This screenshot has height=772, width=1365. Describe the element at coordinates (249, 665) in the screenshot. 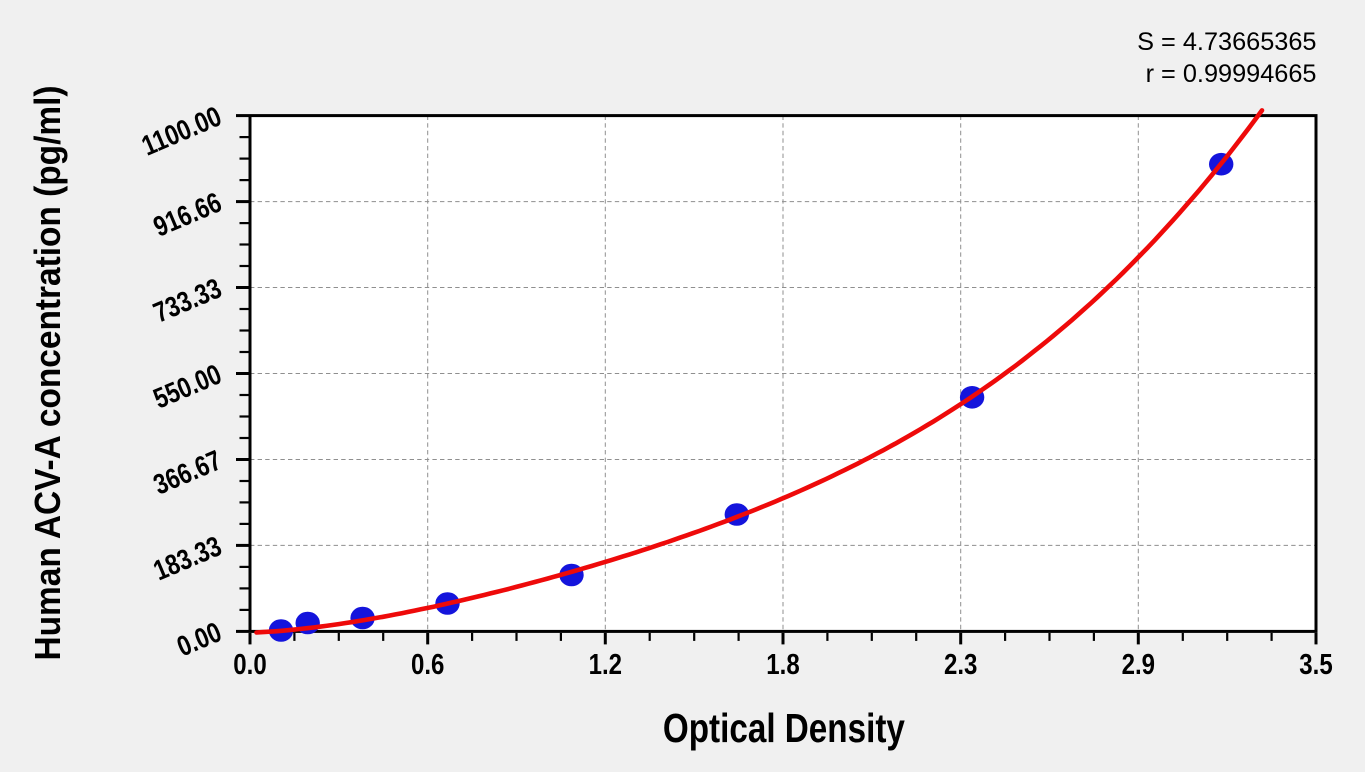

I see `svg-text: 0.0` at that location.